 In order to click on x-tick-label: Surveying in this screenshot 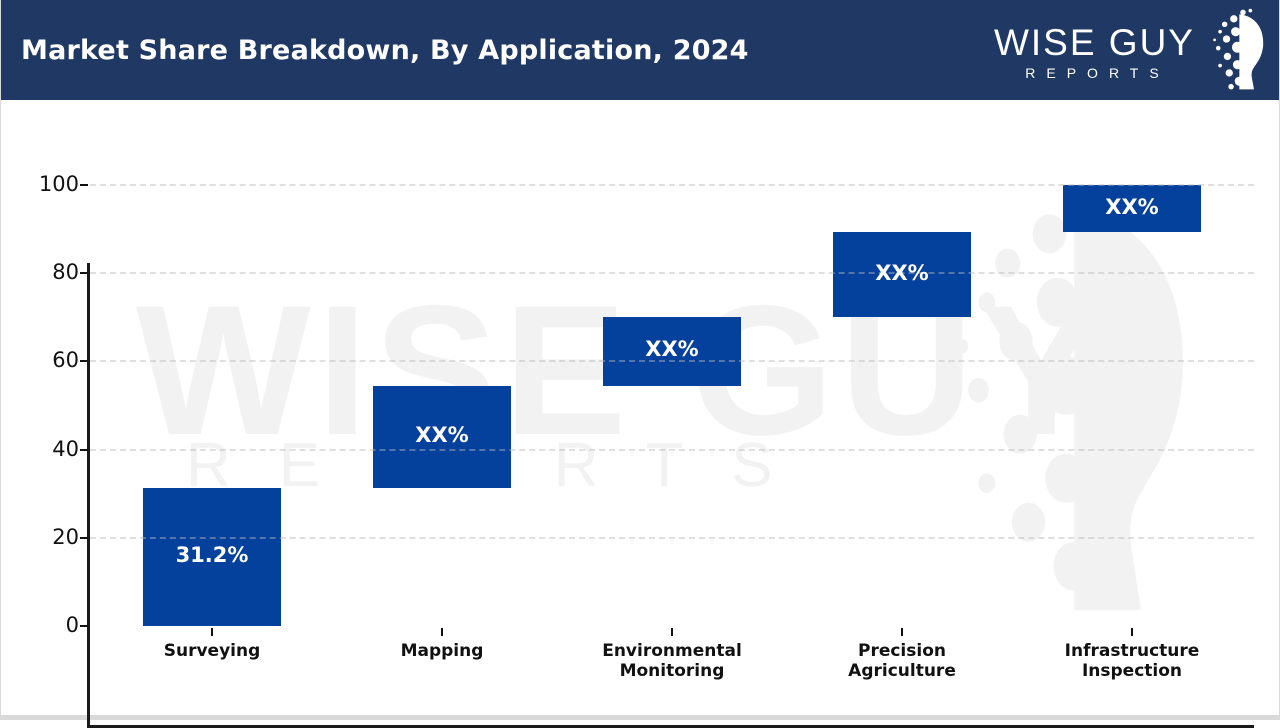, I will do `click(212, 651)`.